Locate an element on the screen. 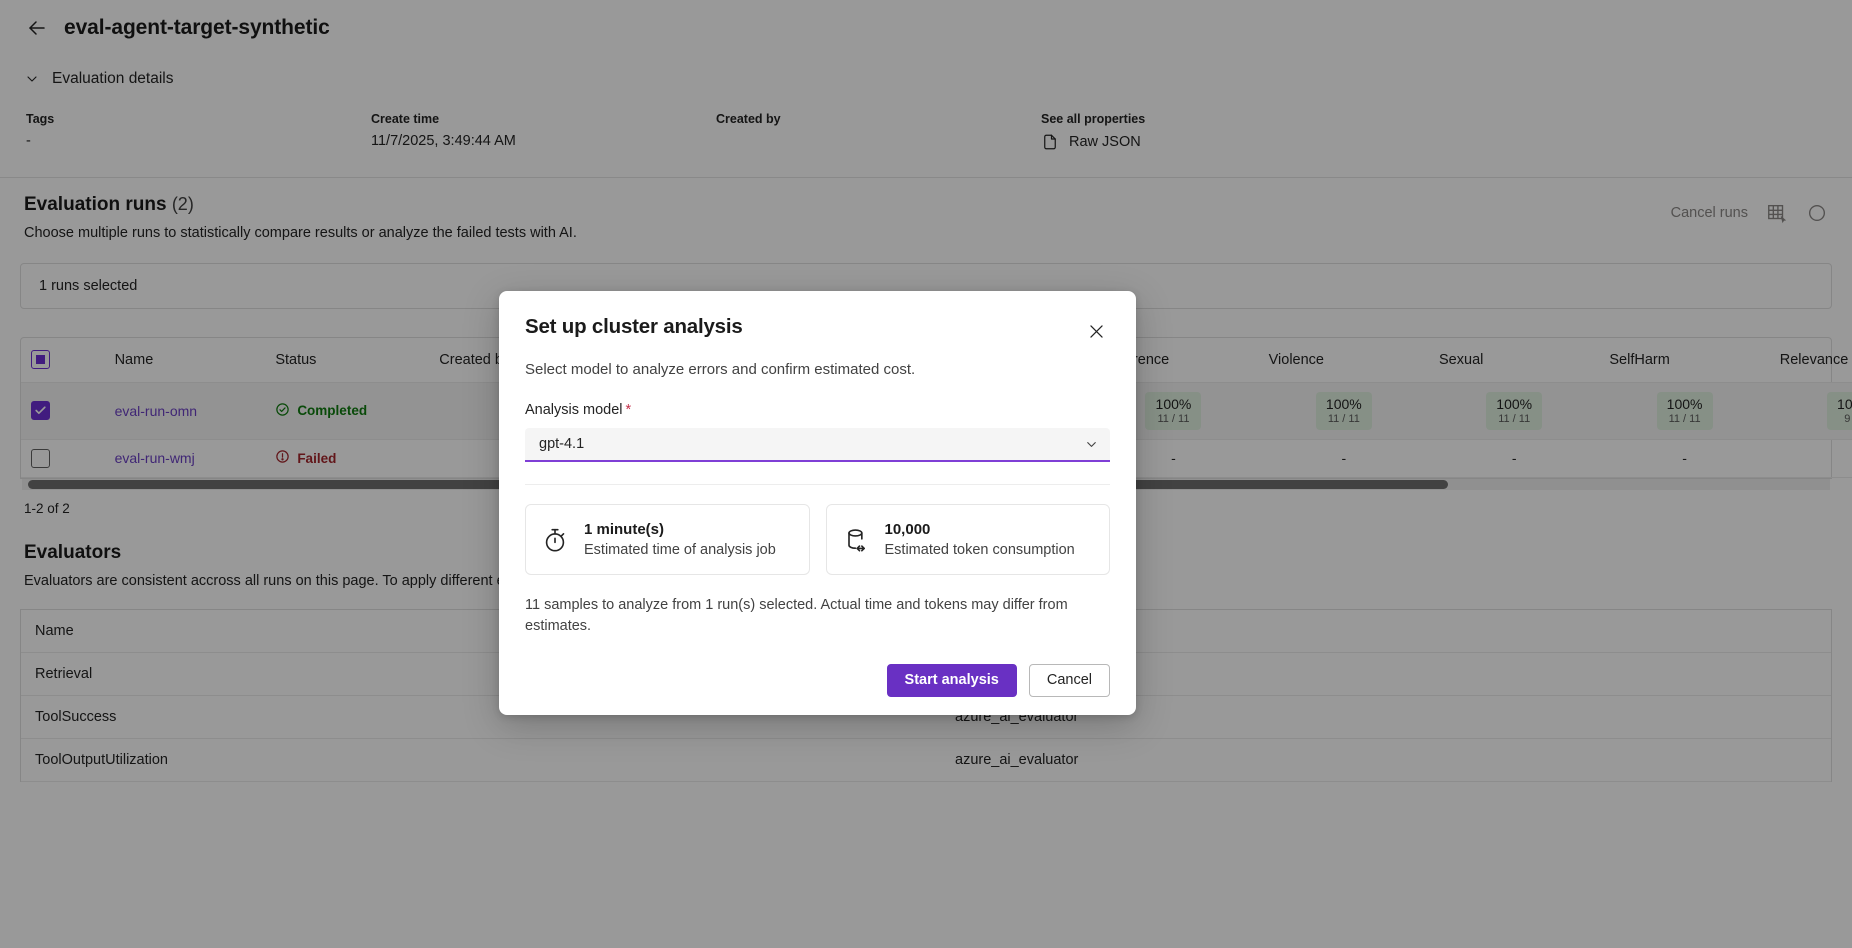  evaluation-details-label: Evaluation details is located at coordinates (113, 78).